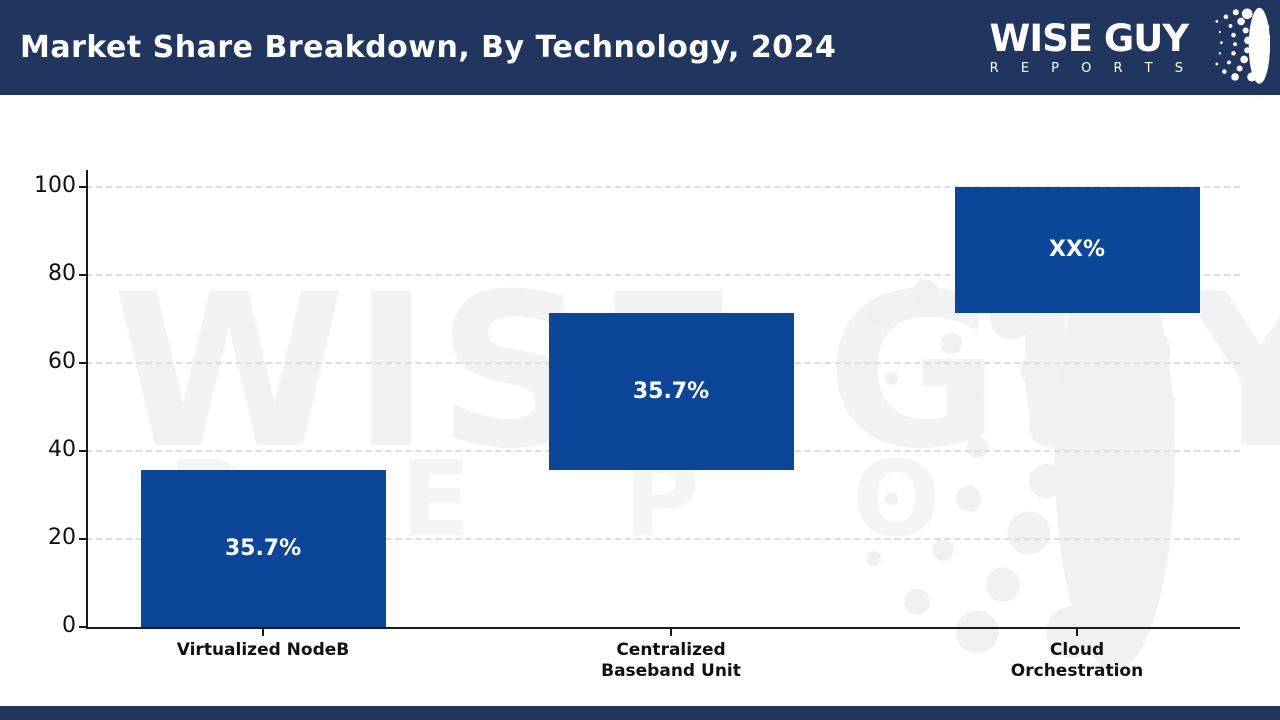  What do you see at coordinates (263, 632) in the screenshot?
I see `x-tick-mark-virtualized-nodeb` at bounding box center [263, 632].